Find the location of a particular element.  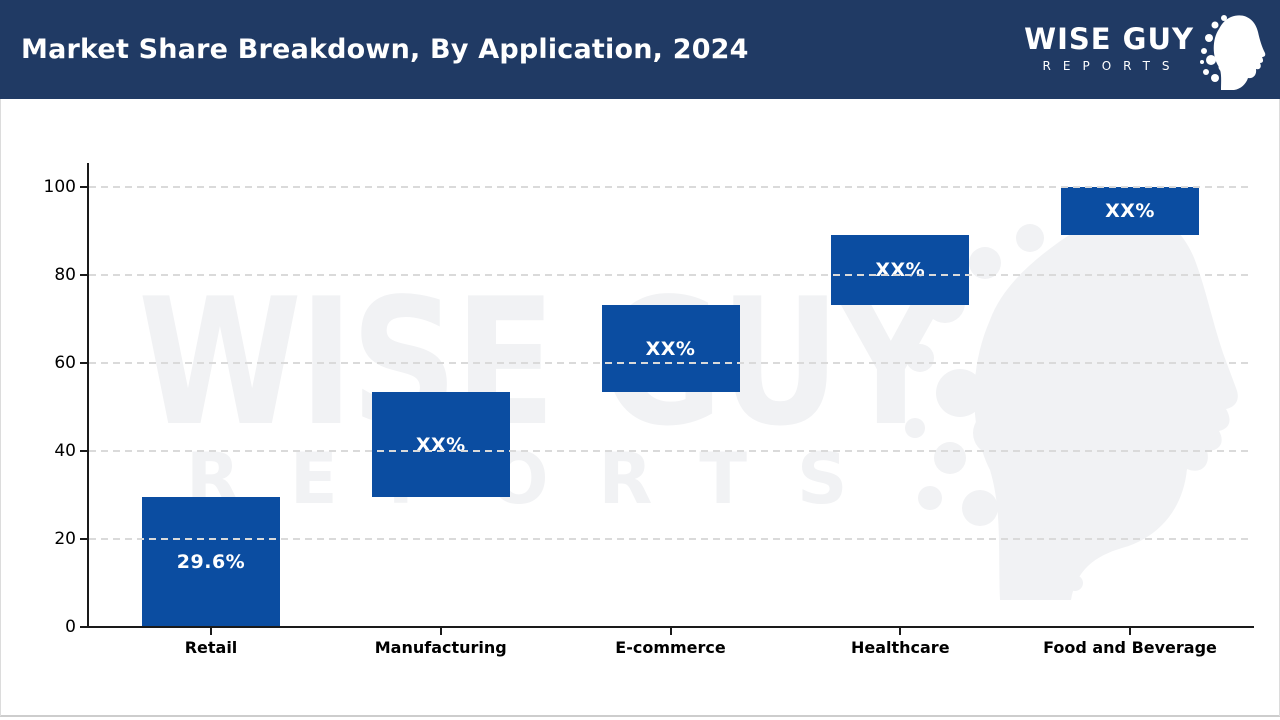

wise-guy-reports-logo: WISE GUY REPORTS is located at coordinates (1141, 50).